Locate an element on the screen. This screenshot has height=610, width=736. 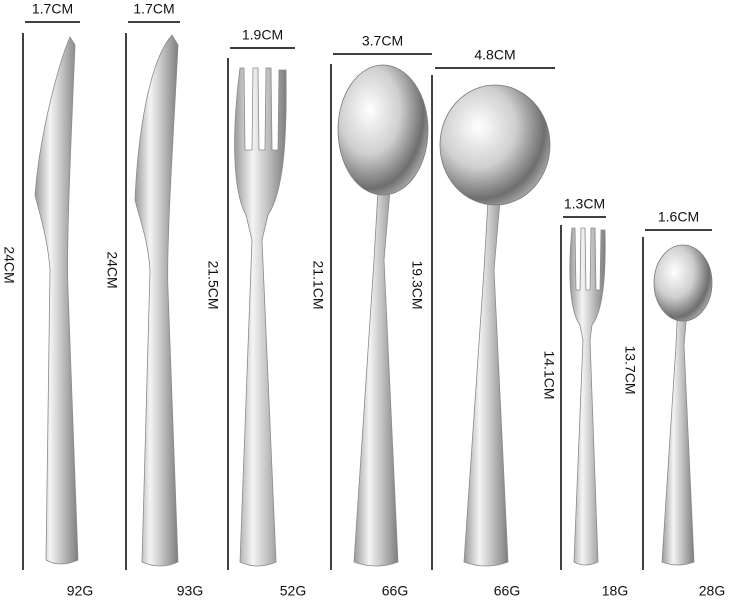
spoon-handle is located at coordinates (376, 378).